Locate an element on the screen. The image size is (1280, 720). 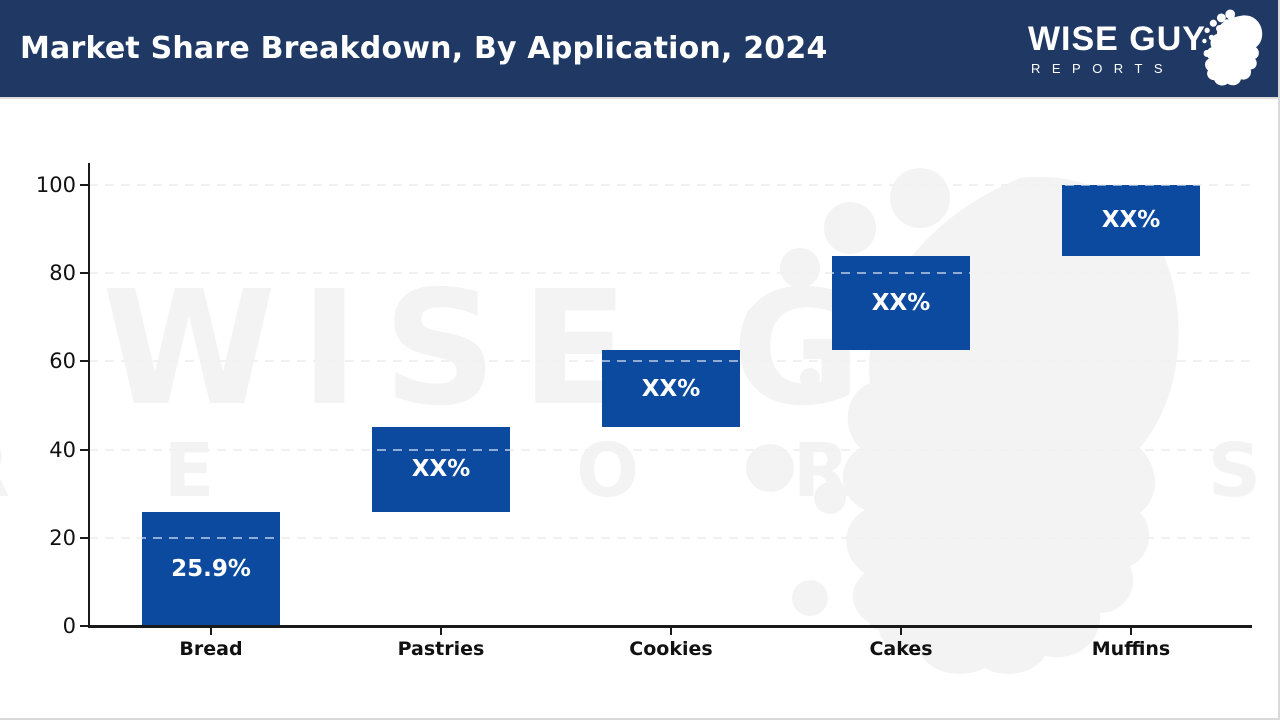
y-tick-label: 60 is located at coordinates (62, 361).